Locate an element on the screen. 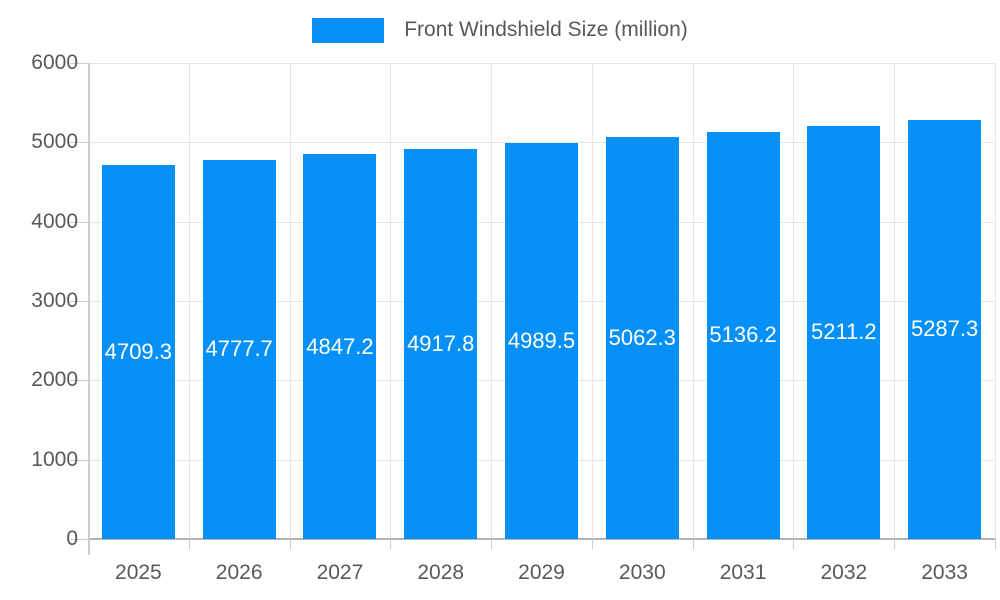 The image size is (1000, 600). bar-value-label: 4989.5 is located at coordinates (541, 341).